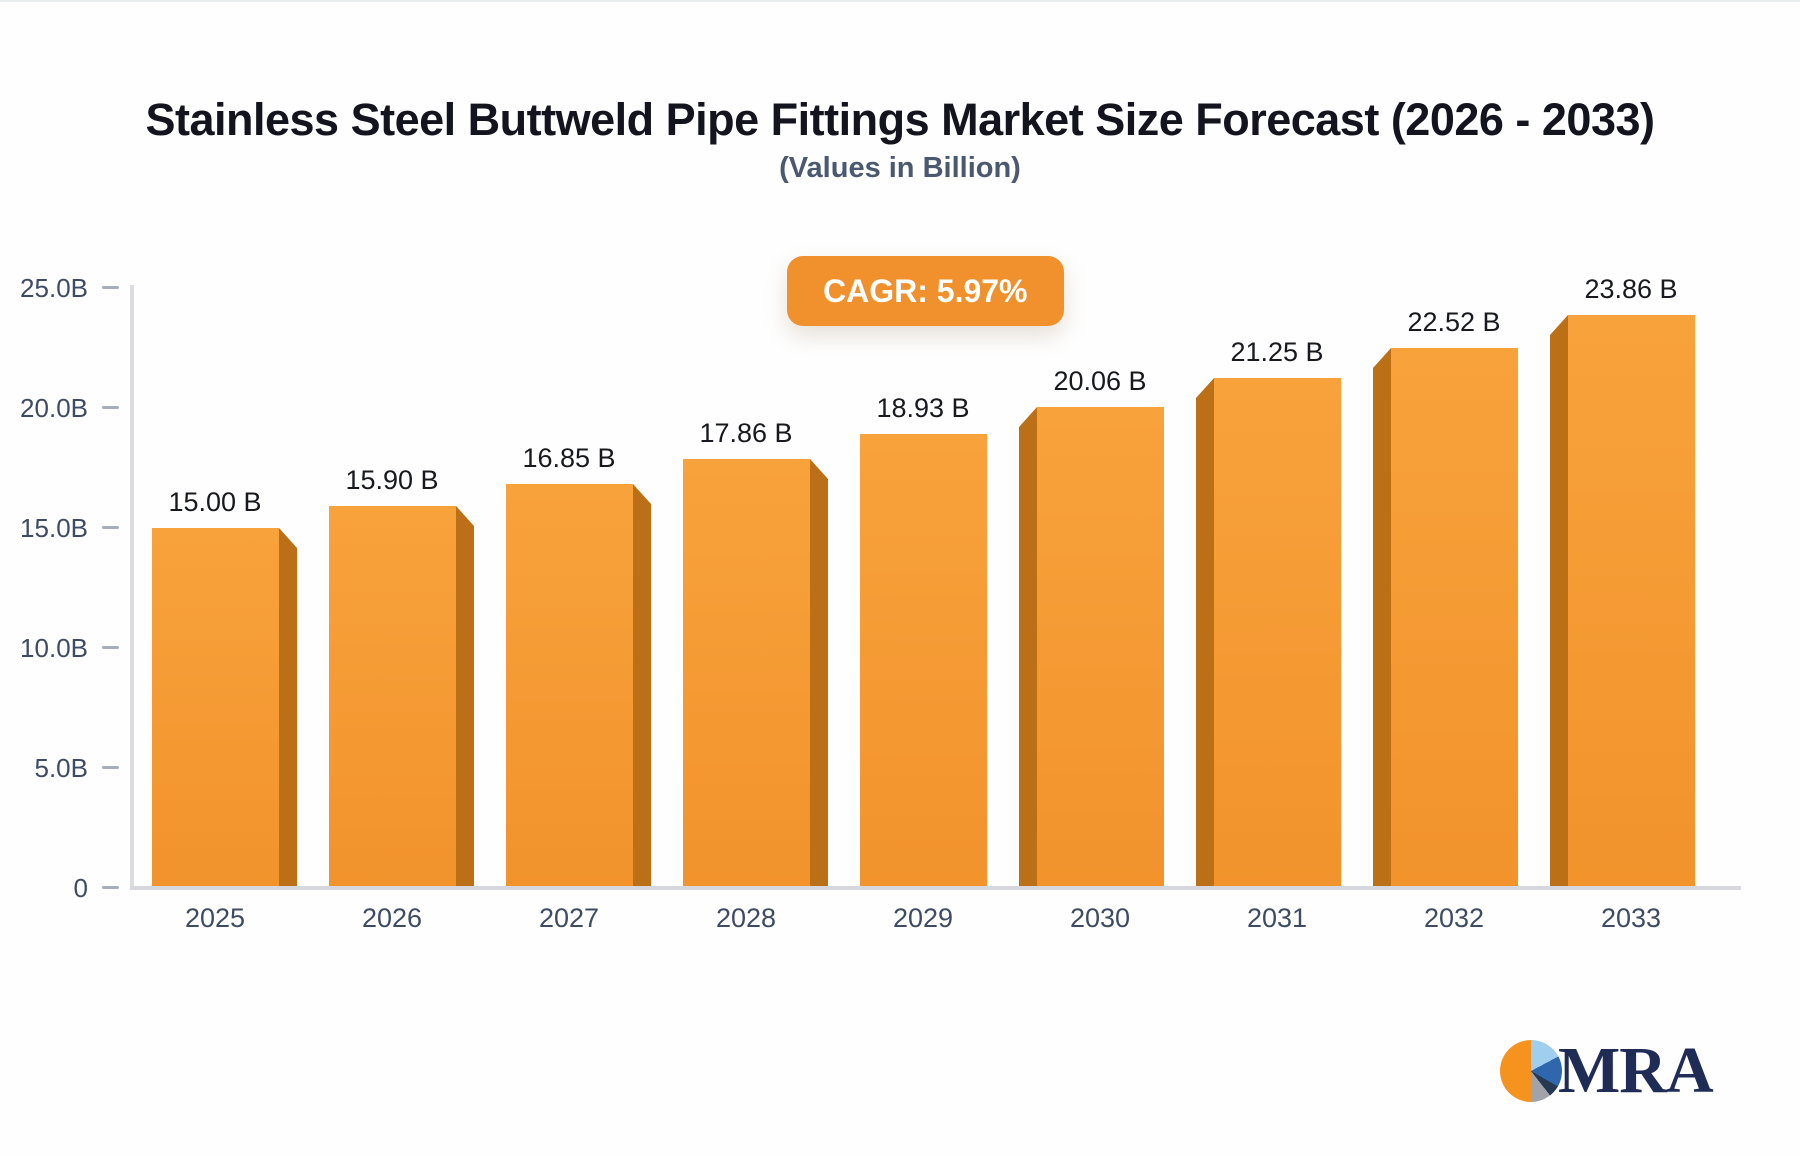  Describe the element at coordinates (54, 528) in the screenshot. I see `y-tick-label: 15.0B` at that location.